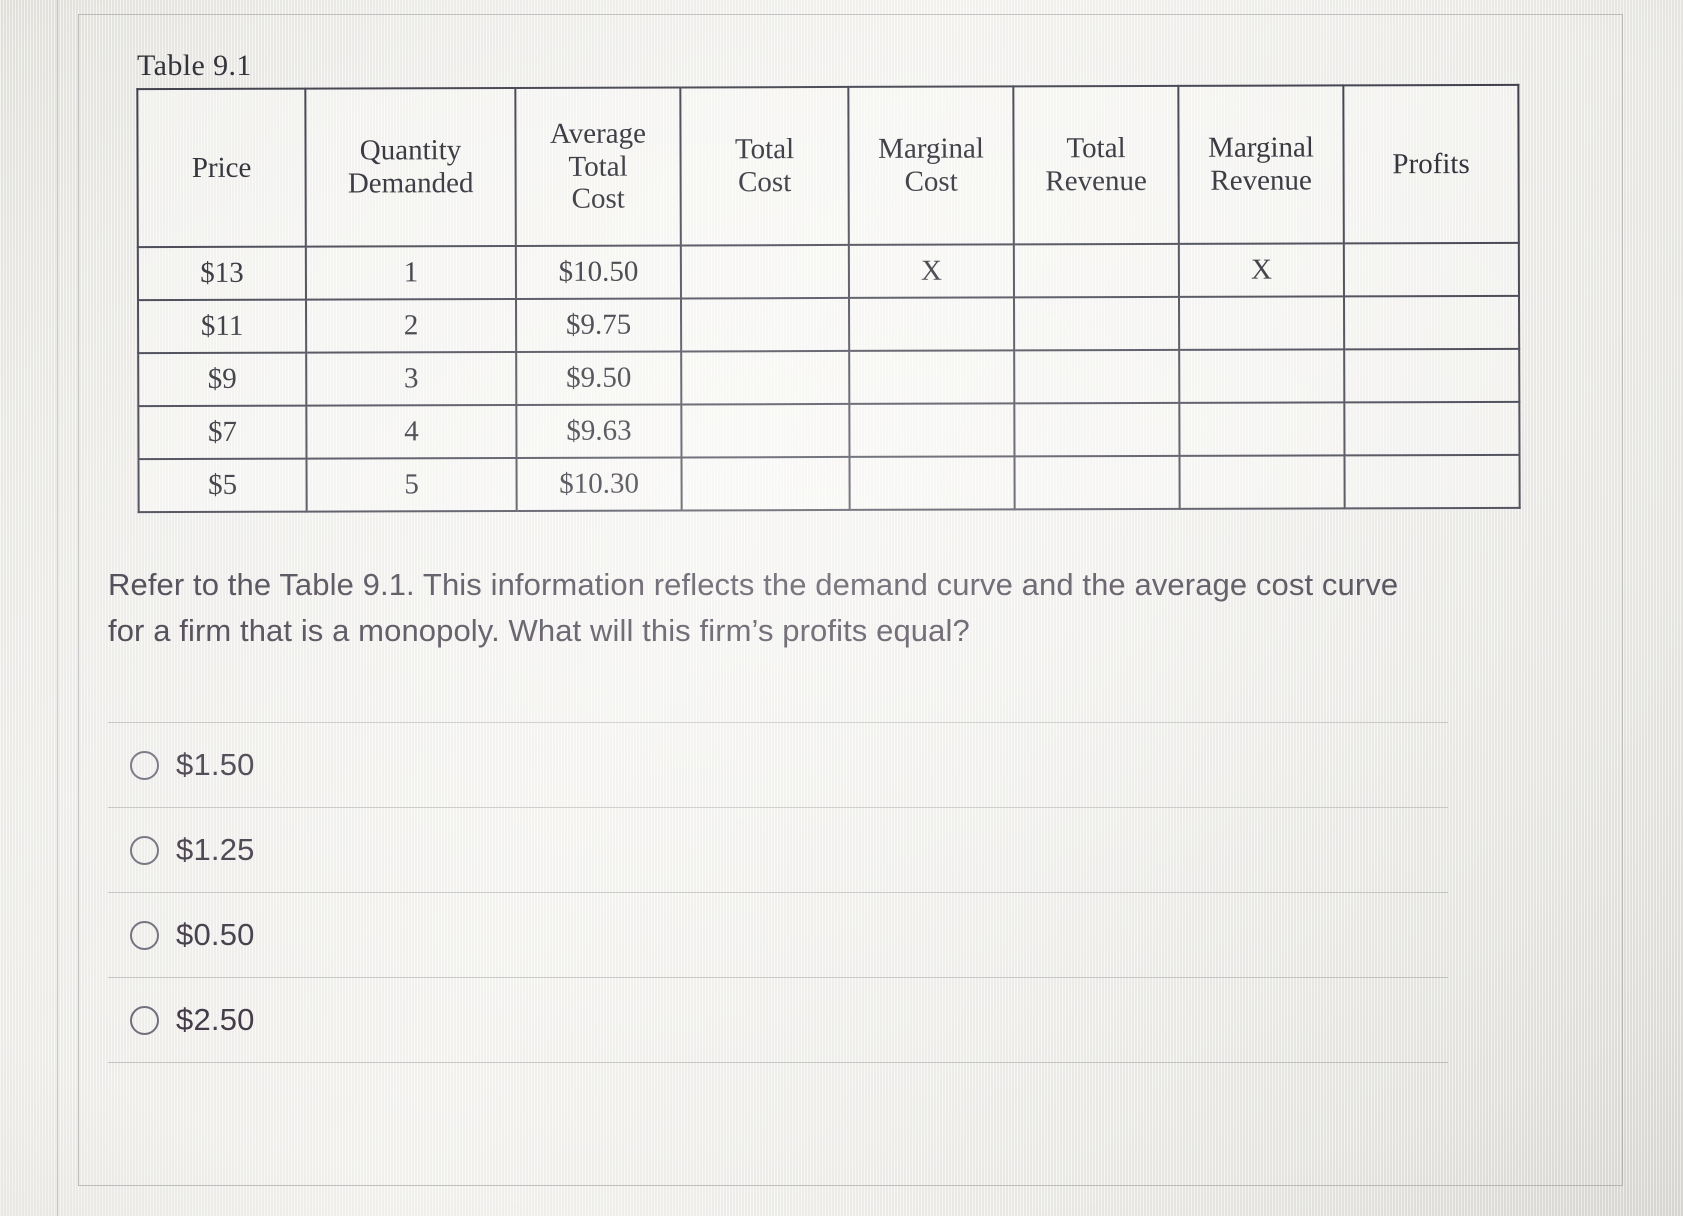 The width and height of the screenshot is (1683, 1216). I want to click on table-caption: Table 9.1, so click(194, 65).